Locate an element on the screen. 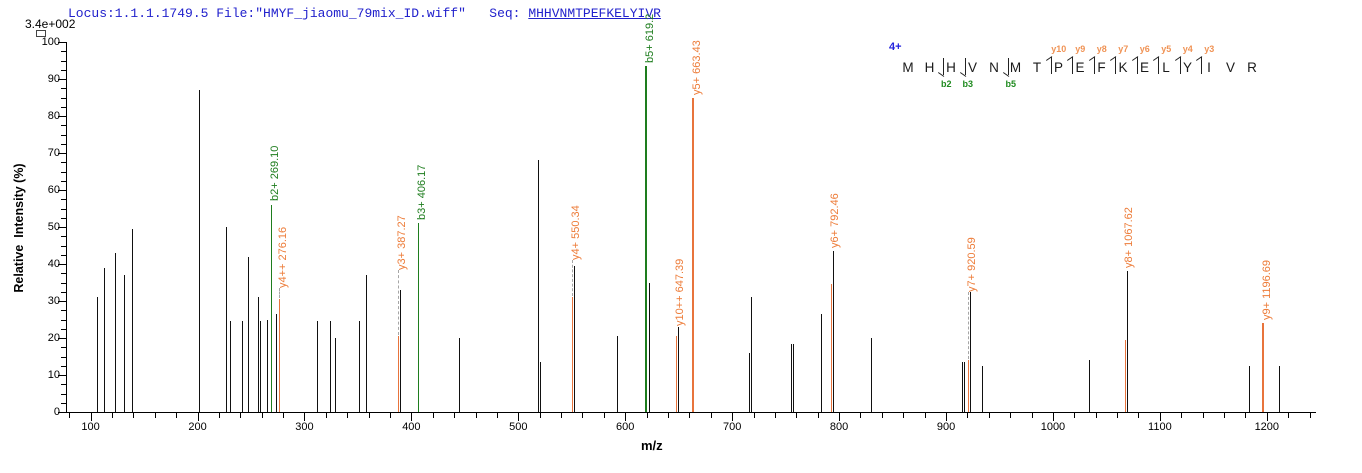 This screenshot has height=473, width=1362. y-tick-label-50: 50 is located at coordinates (53, 227).